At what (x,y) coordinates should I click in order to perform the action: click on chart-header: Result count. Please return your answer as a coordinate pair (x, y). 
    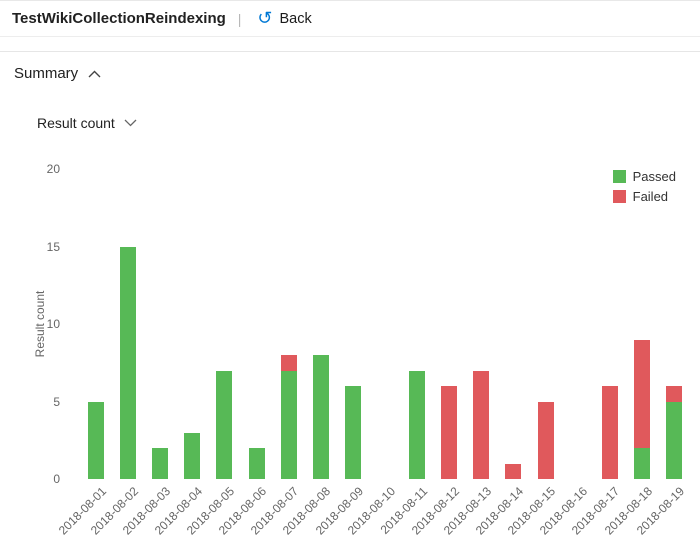
    Looking at the image, I should click on (367, 123).